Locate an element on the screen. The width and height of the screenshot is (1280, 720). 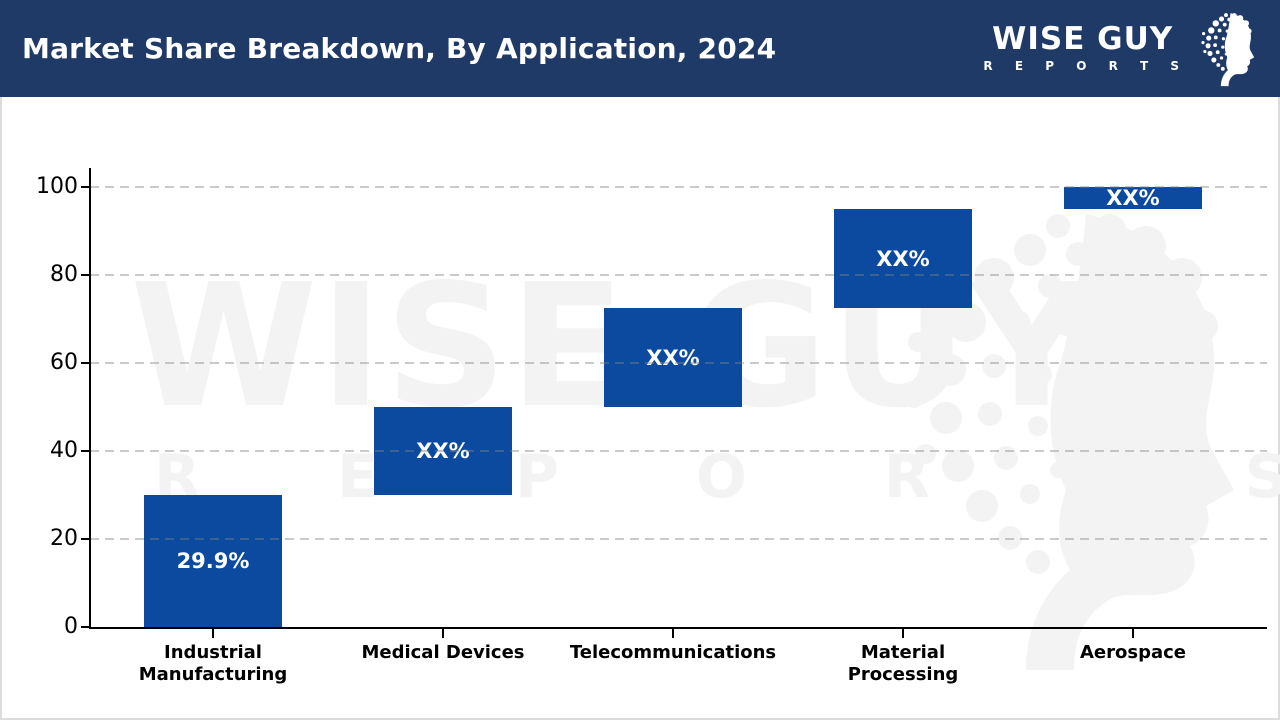
bar-industrial-manufacturing: 29.9% is located at coordinates (213, 561).